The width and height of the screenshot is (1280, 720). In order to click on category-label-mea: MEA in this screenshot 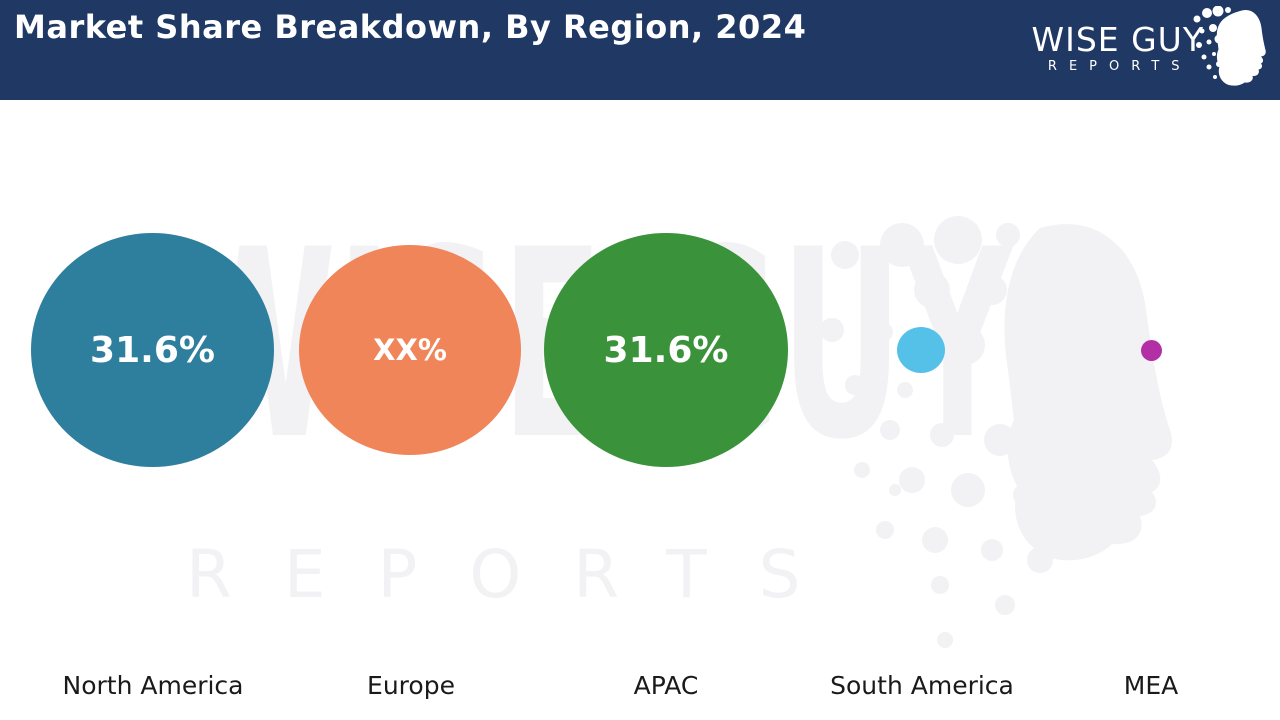, I will do `click(1151, 685)`.